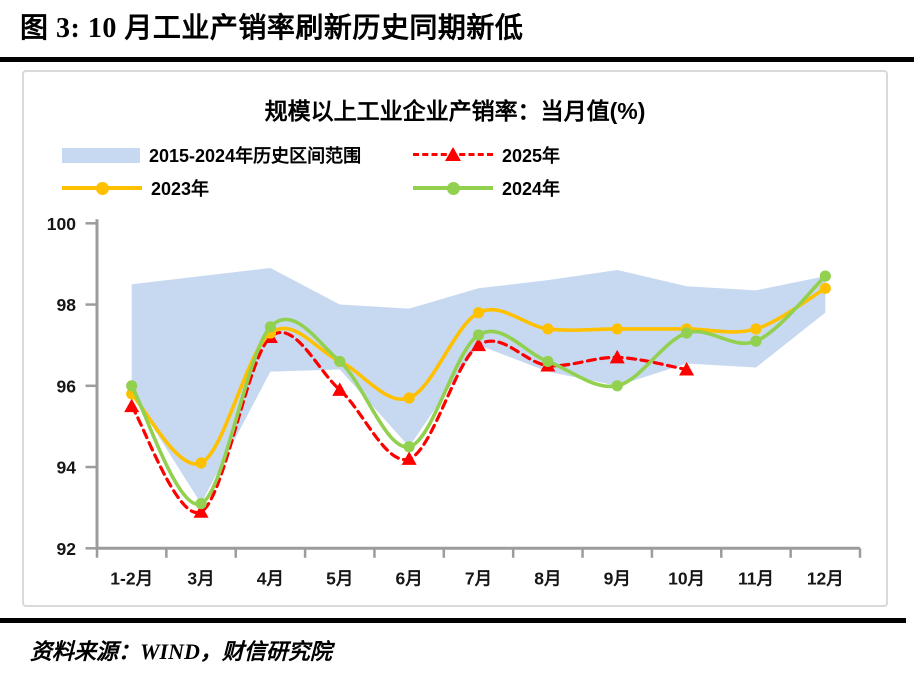  What do you see at coordinates (478, 567) in the screenshot?
I see `x-axis: 1-2月 3月 4月 5月 6月 7月 8月 9月 10月 11月 12月` at bounding box center [478, 567].